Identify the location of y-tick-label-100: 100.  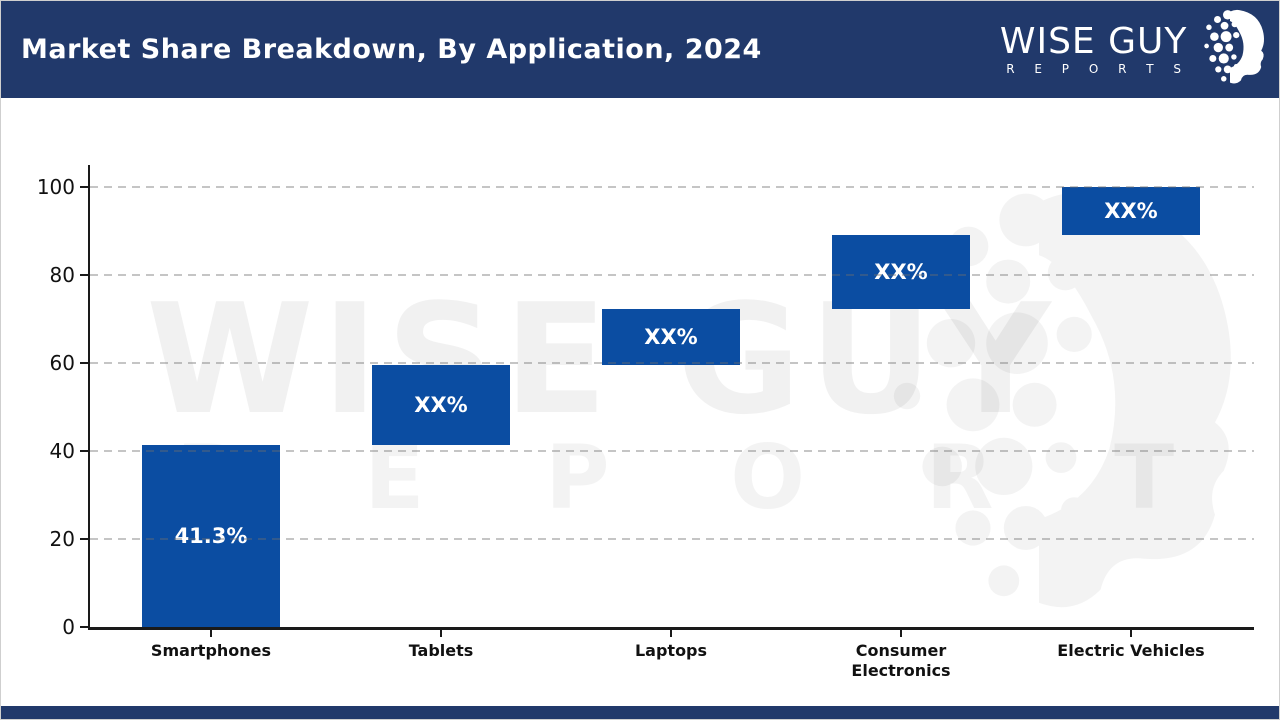
(55, 187).